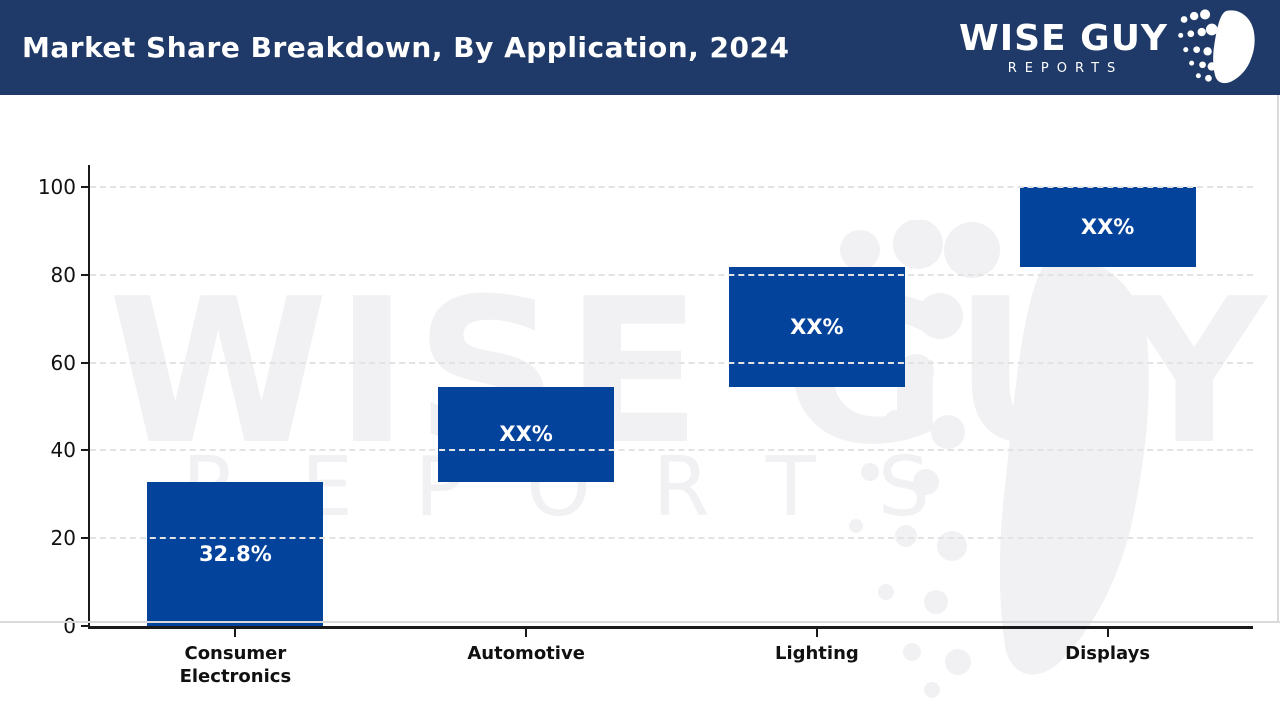  I want to click on y-tick-label-60: 60, so click(63, 362).